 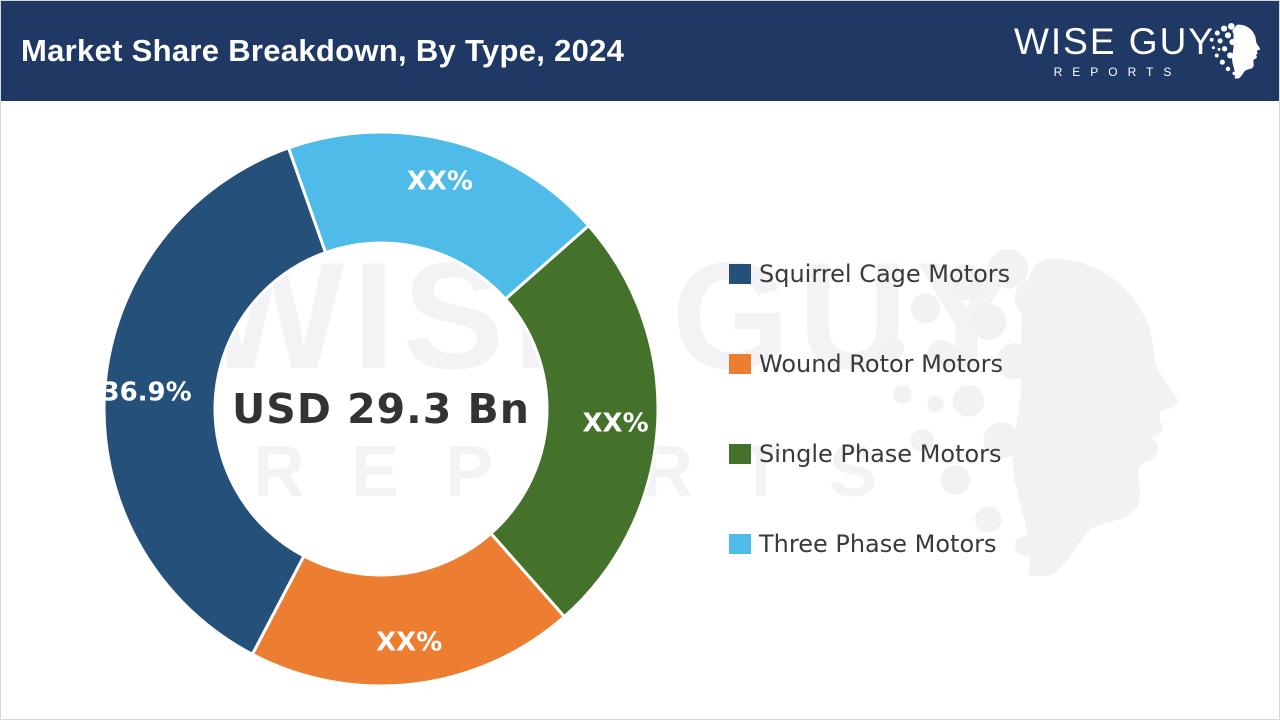 I want to click on legend-label: Single Phase Motors, so click(x=880, y=453).